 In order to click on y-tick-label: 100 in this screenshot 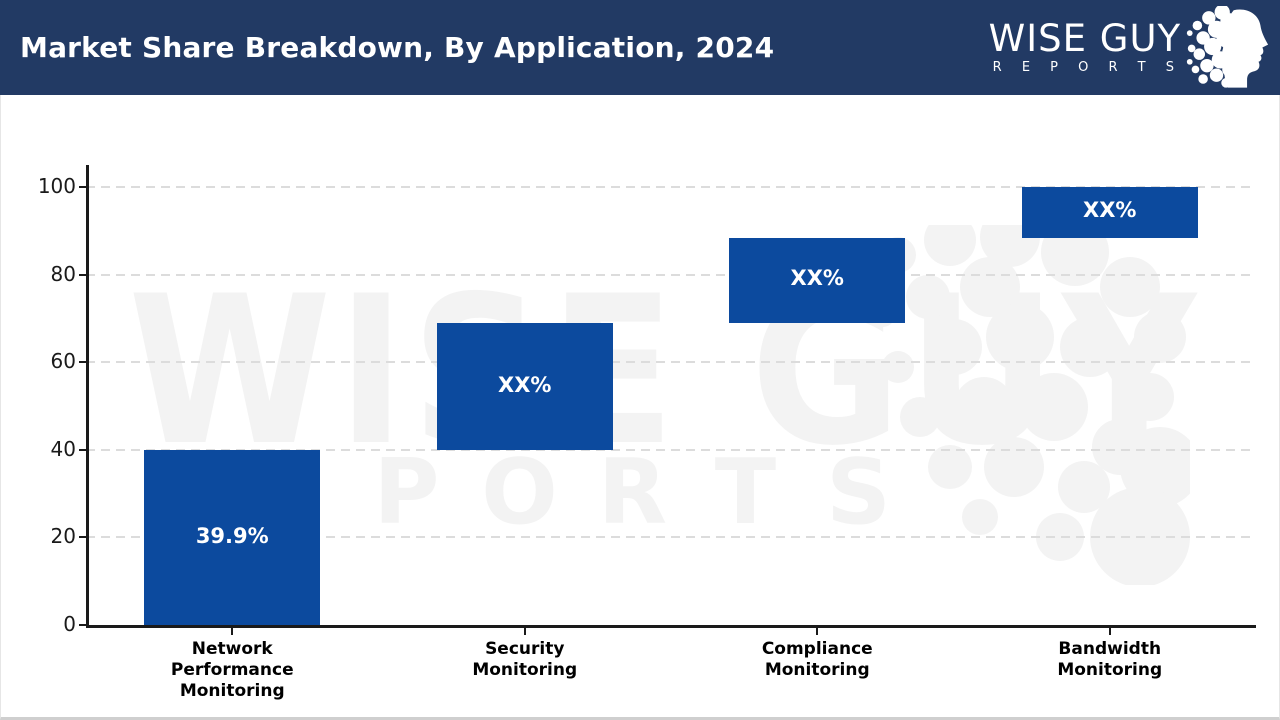, I will do `click(56, 186)`.